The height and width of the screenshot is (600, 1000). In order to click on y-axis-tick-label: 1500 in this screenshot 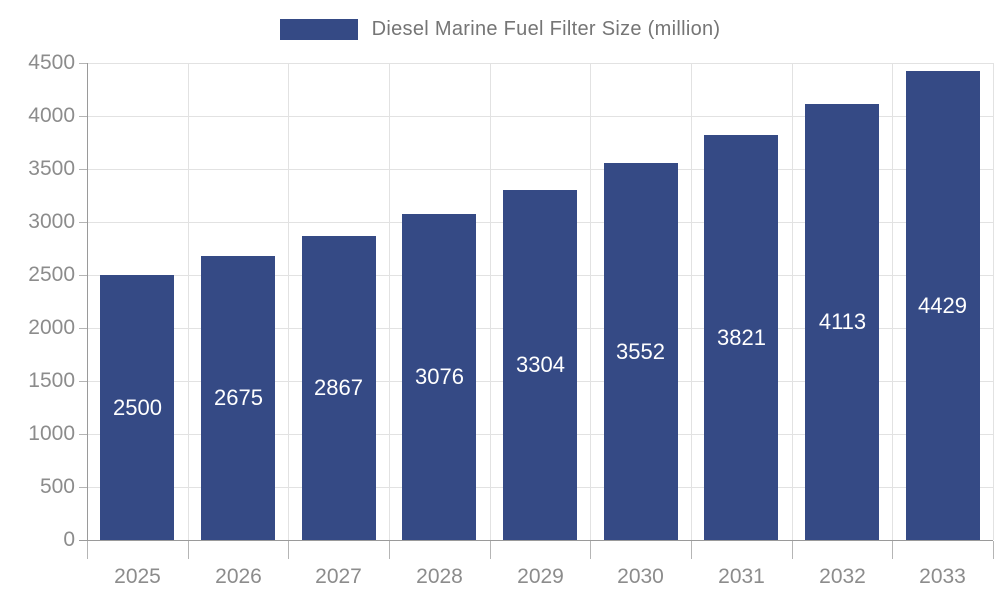, I will do `click(51, 380)`.